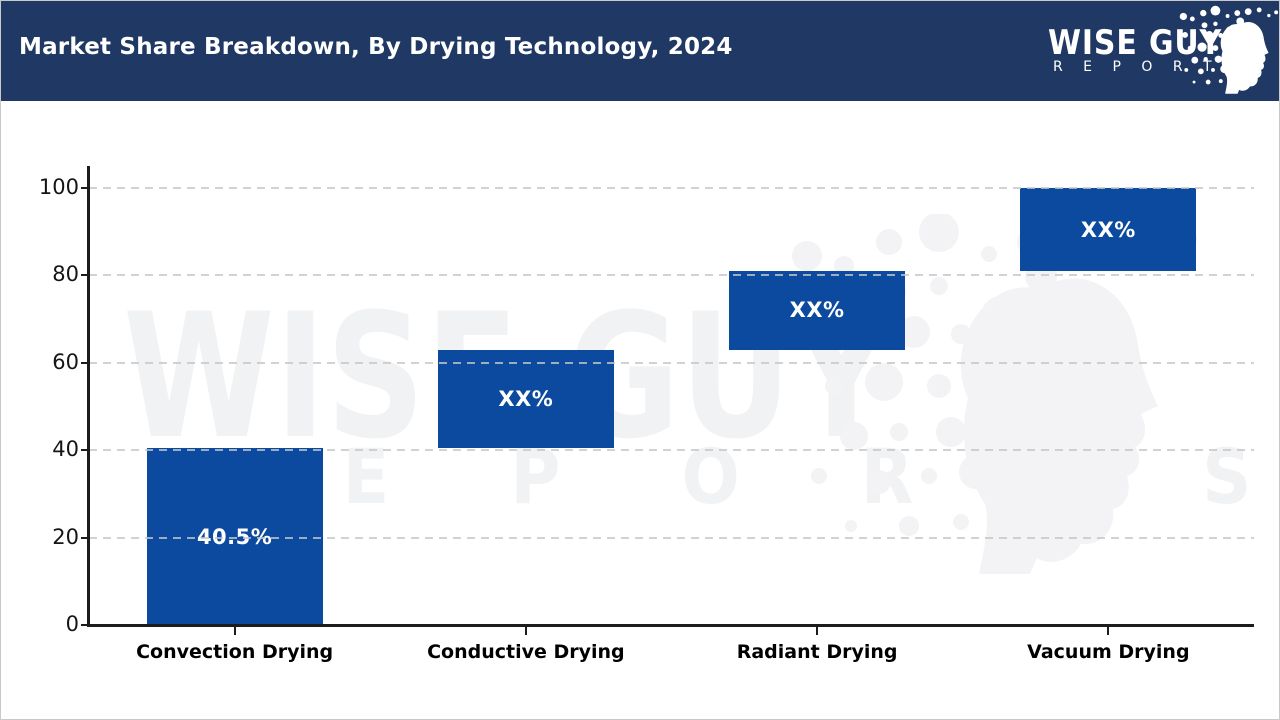  I want to click on y-tick-label-100: 100, so click(58, 187).